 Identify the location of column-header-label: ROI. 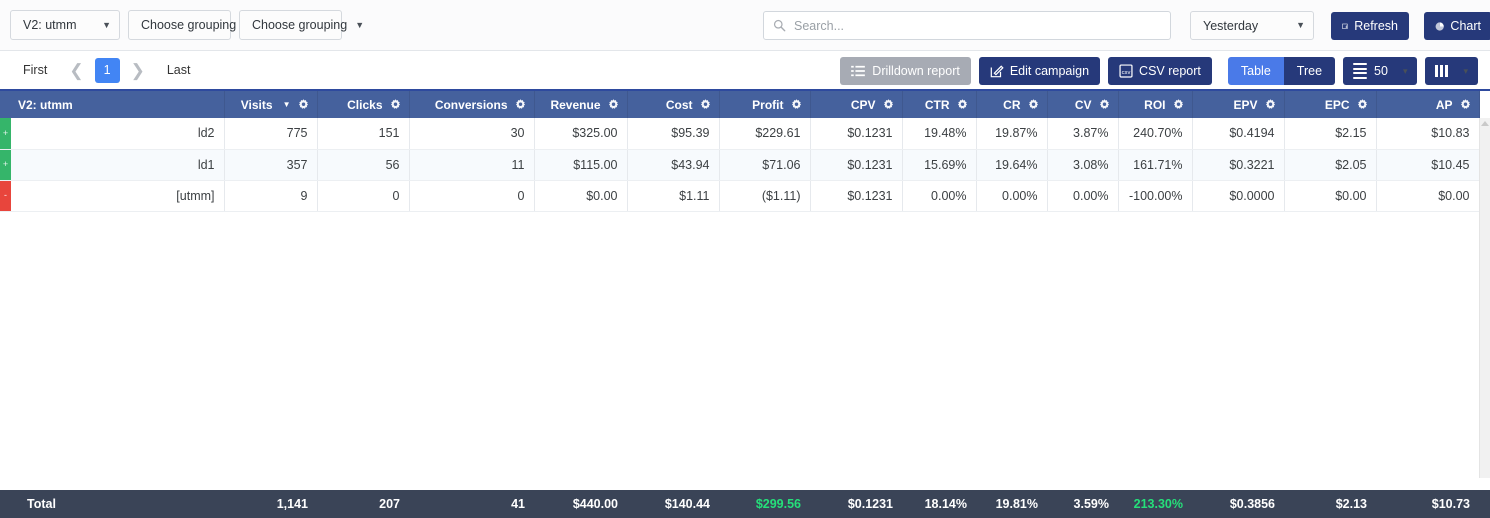
(1155, 104).